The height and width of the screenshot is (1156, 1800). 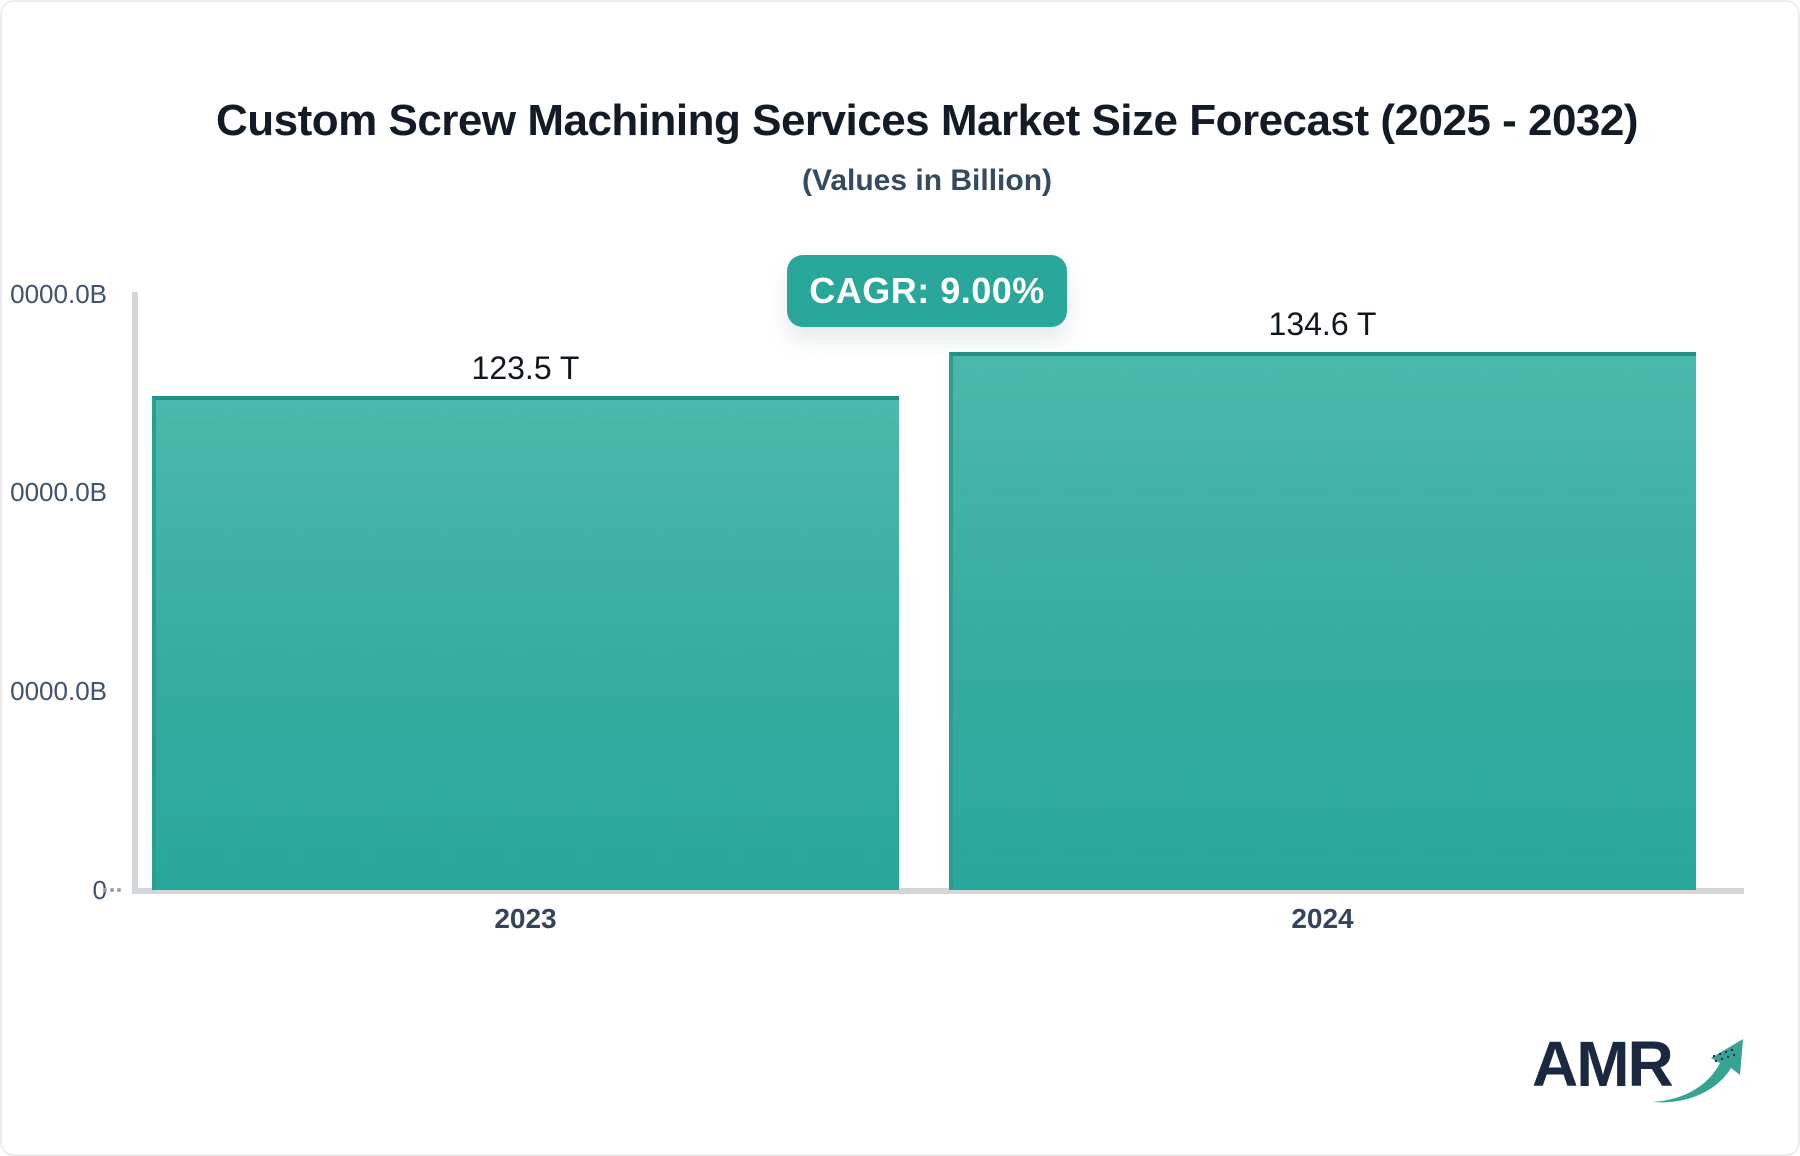 I want to click on chart-subtitle: (Values in Billion), so click(x=927, y=180).